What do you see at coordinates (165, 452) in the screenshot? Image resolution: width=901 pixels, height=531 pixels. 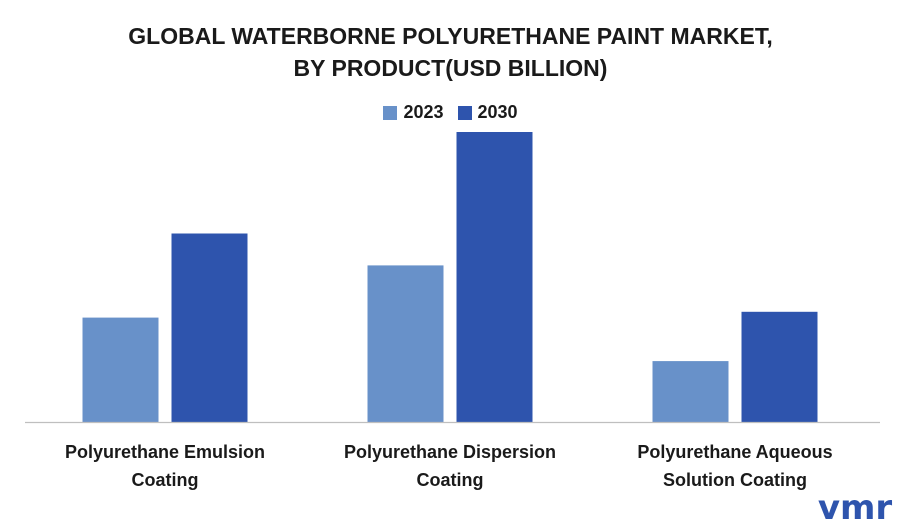 I see `category-label-0-line-0: Polyurethane Emulsion` at bounding box center [165, 452].